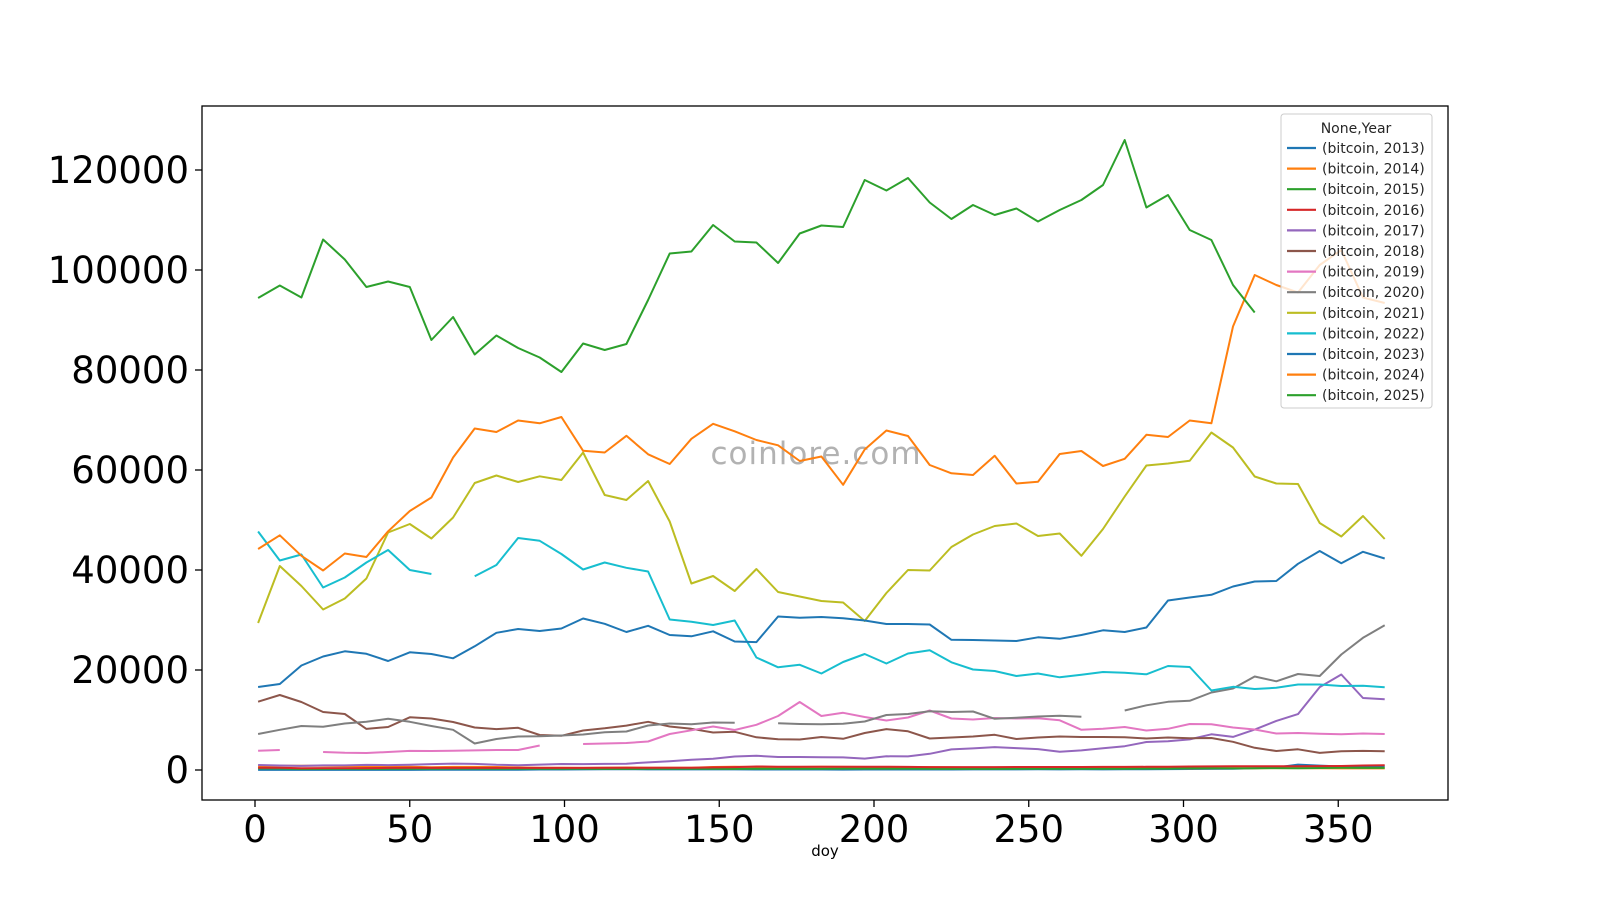 This screenshot has width=1600, height=900. I want to click on legend-entry-label: (bitcoin, 2019), so click(1373, 273).